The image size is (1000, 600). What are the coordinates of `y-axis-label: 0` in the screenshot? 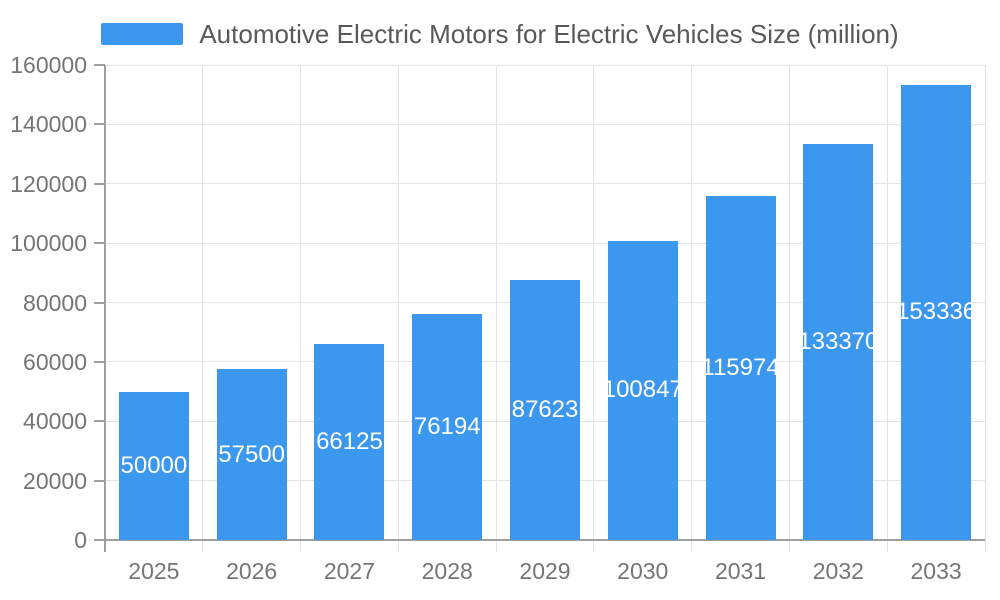 It's located at (80, 540).